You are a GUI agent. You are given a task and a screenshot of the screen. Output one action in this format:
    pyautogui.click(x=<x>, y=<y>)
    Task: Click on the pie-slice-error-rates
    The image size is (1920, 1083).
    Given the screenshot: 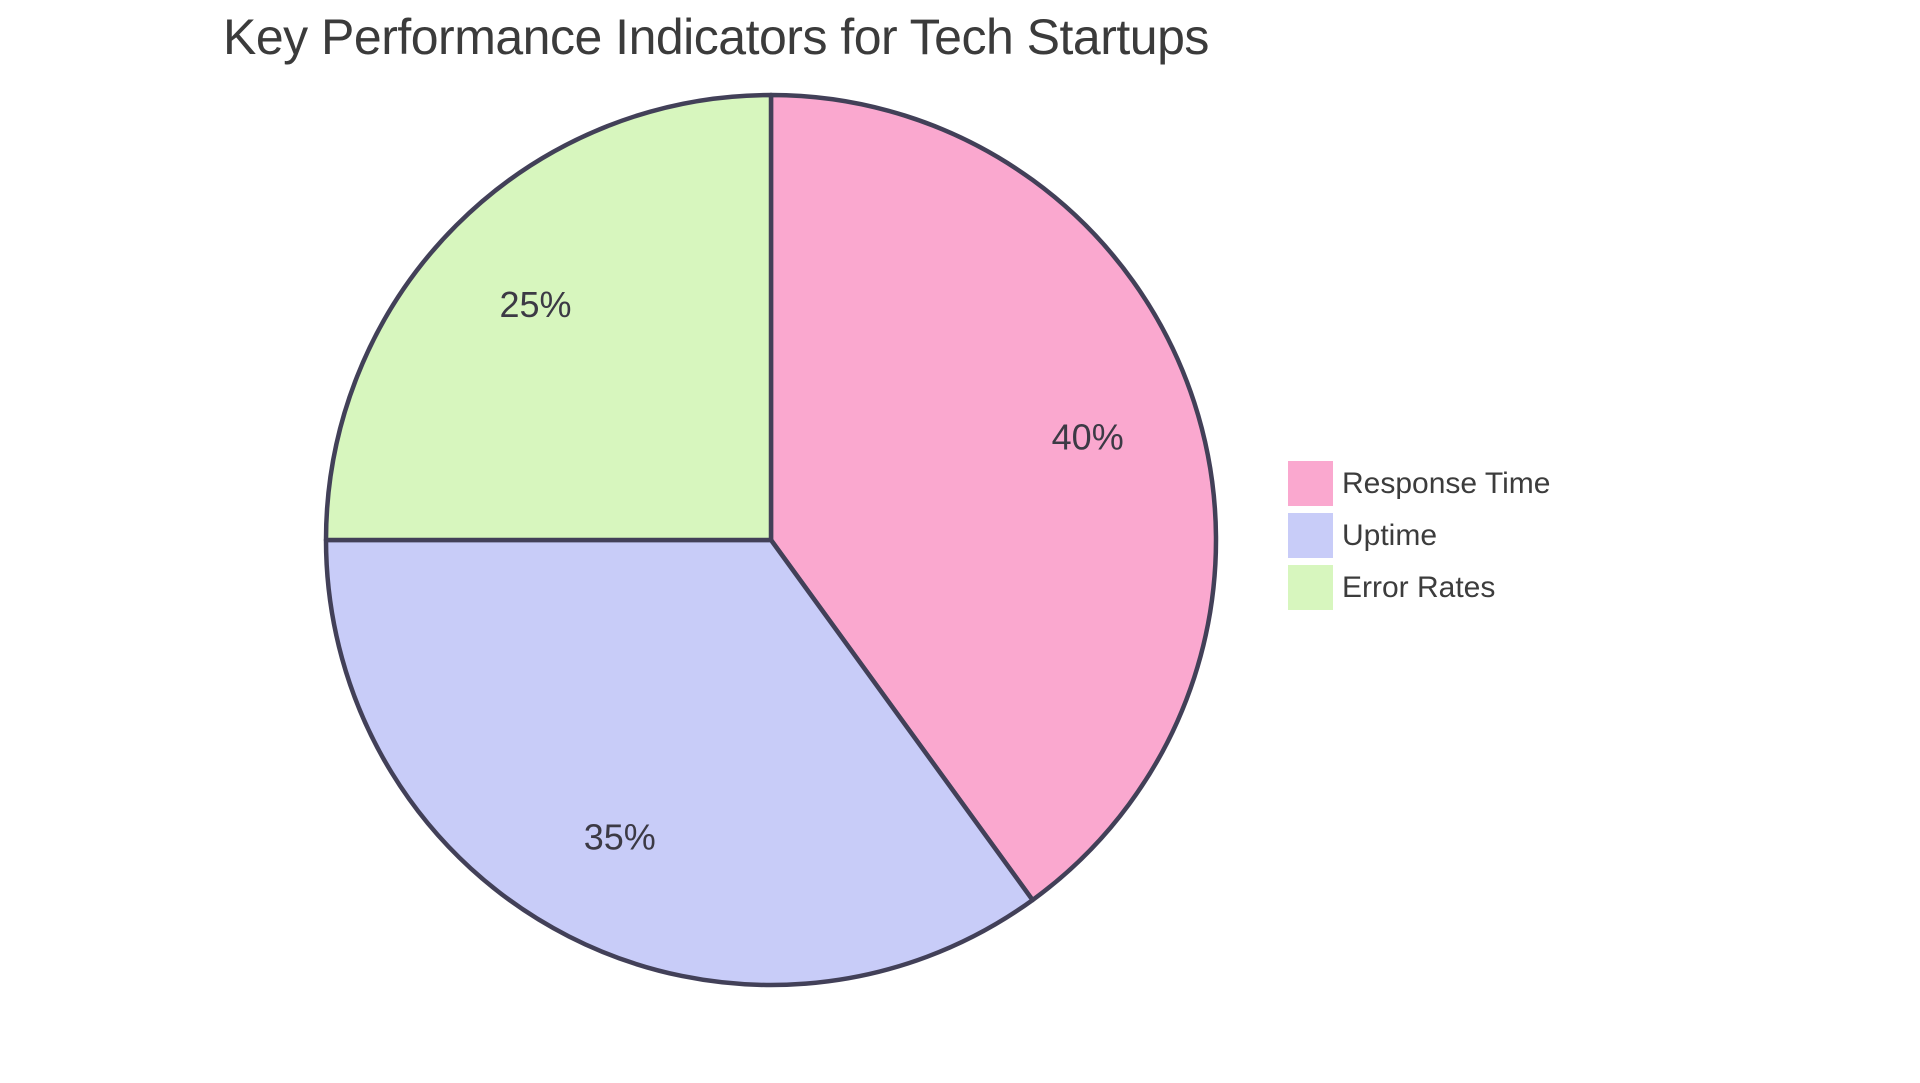 What is the action you would take?
    pyautogui.click(x=548, y=317)
    